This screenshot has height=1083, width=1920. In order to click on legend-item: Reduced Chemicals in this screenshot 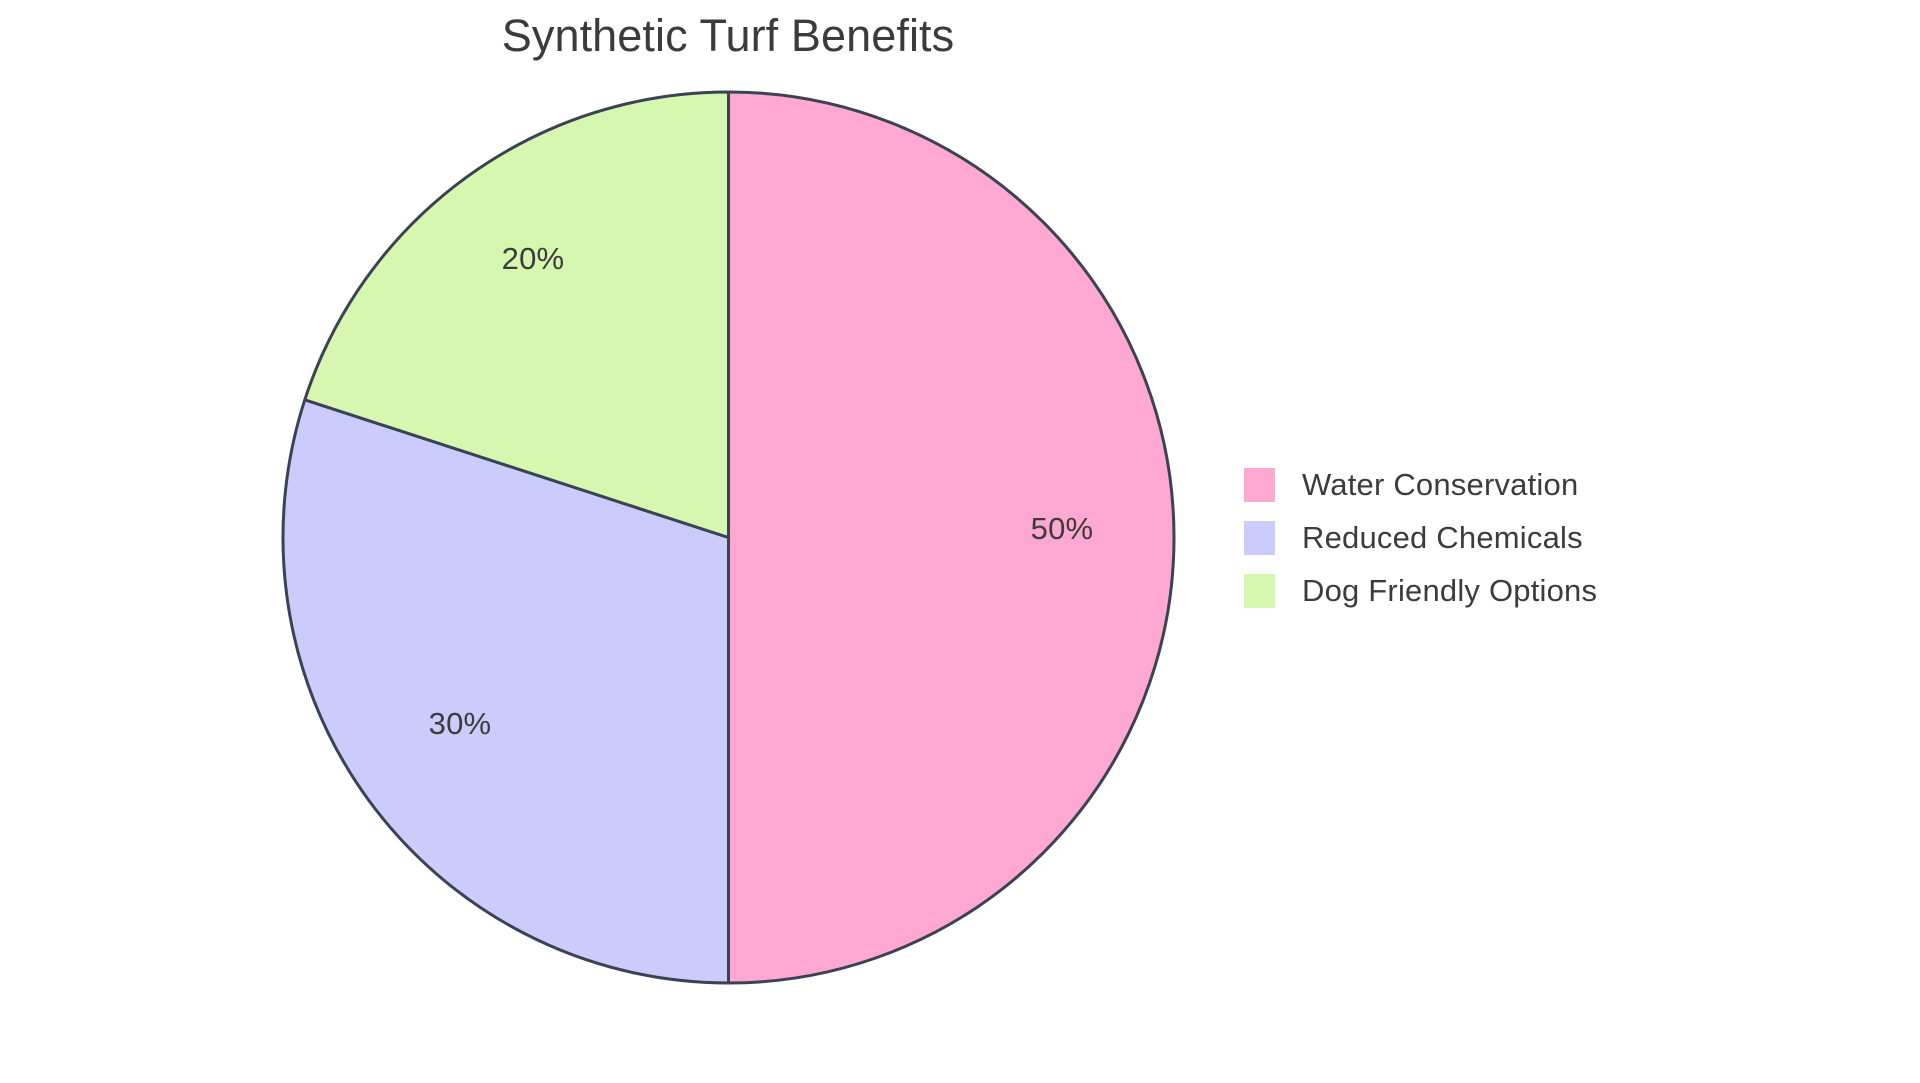, I will do `click(1504, 537)`.